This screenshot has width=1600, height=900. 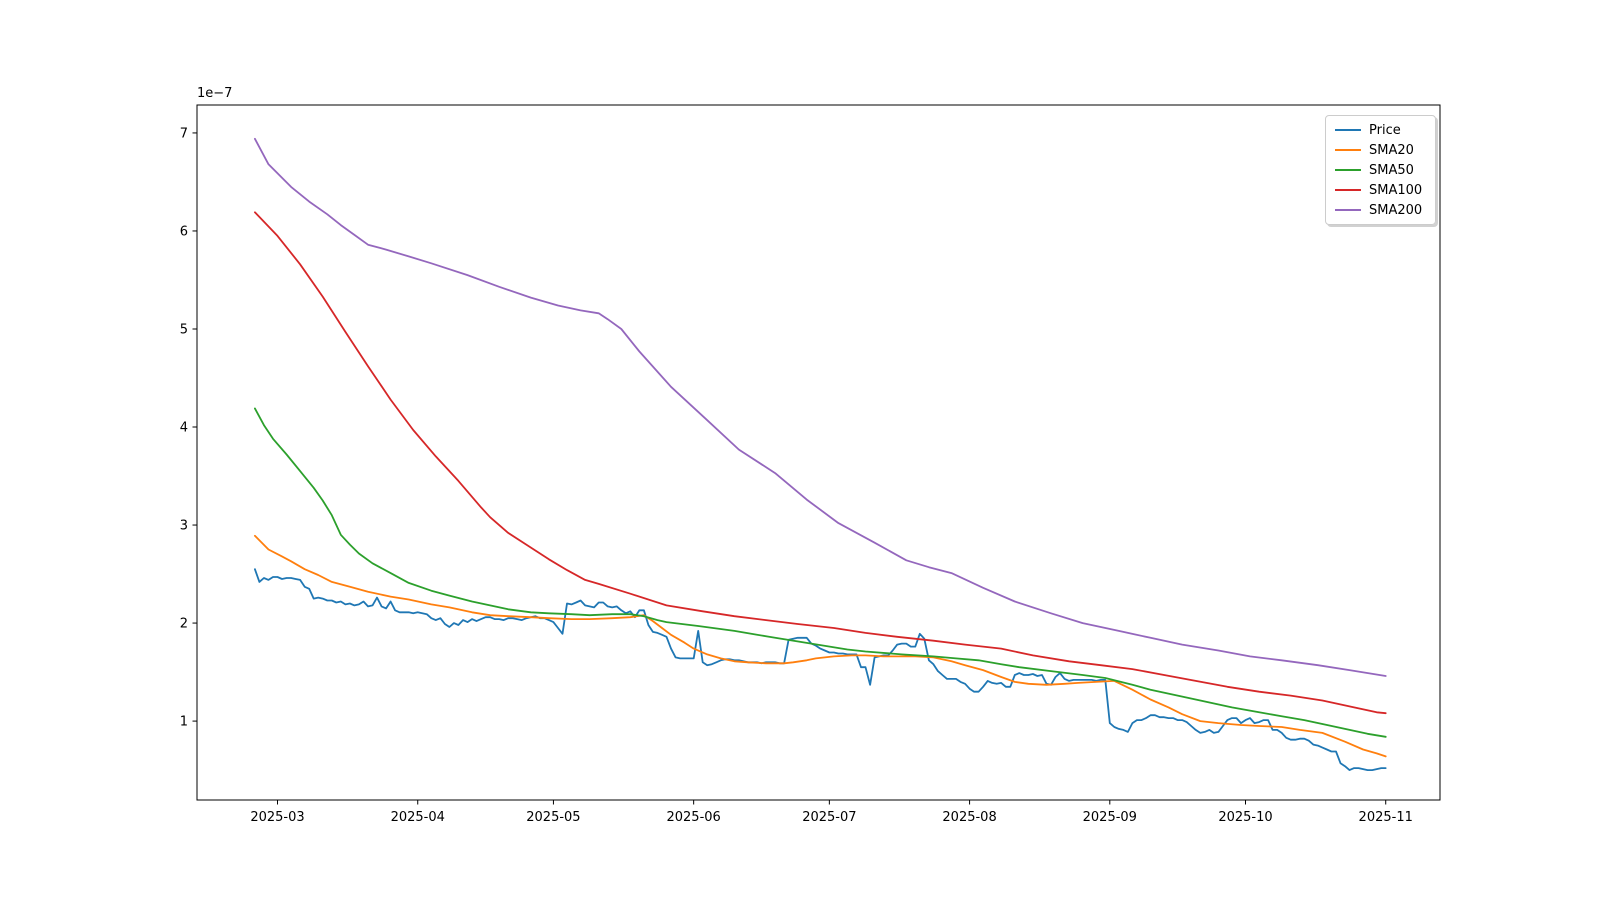 I want to click on legend-label: SMA200, so click(x=1396, y=210).